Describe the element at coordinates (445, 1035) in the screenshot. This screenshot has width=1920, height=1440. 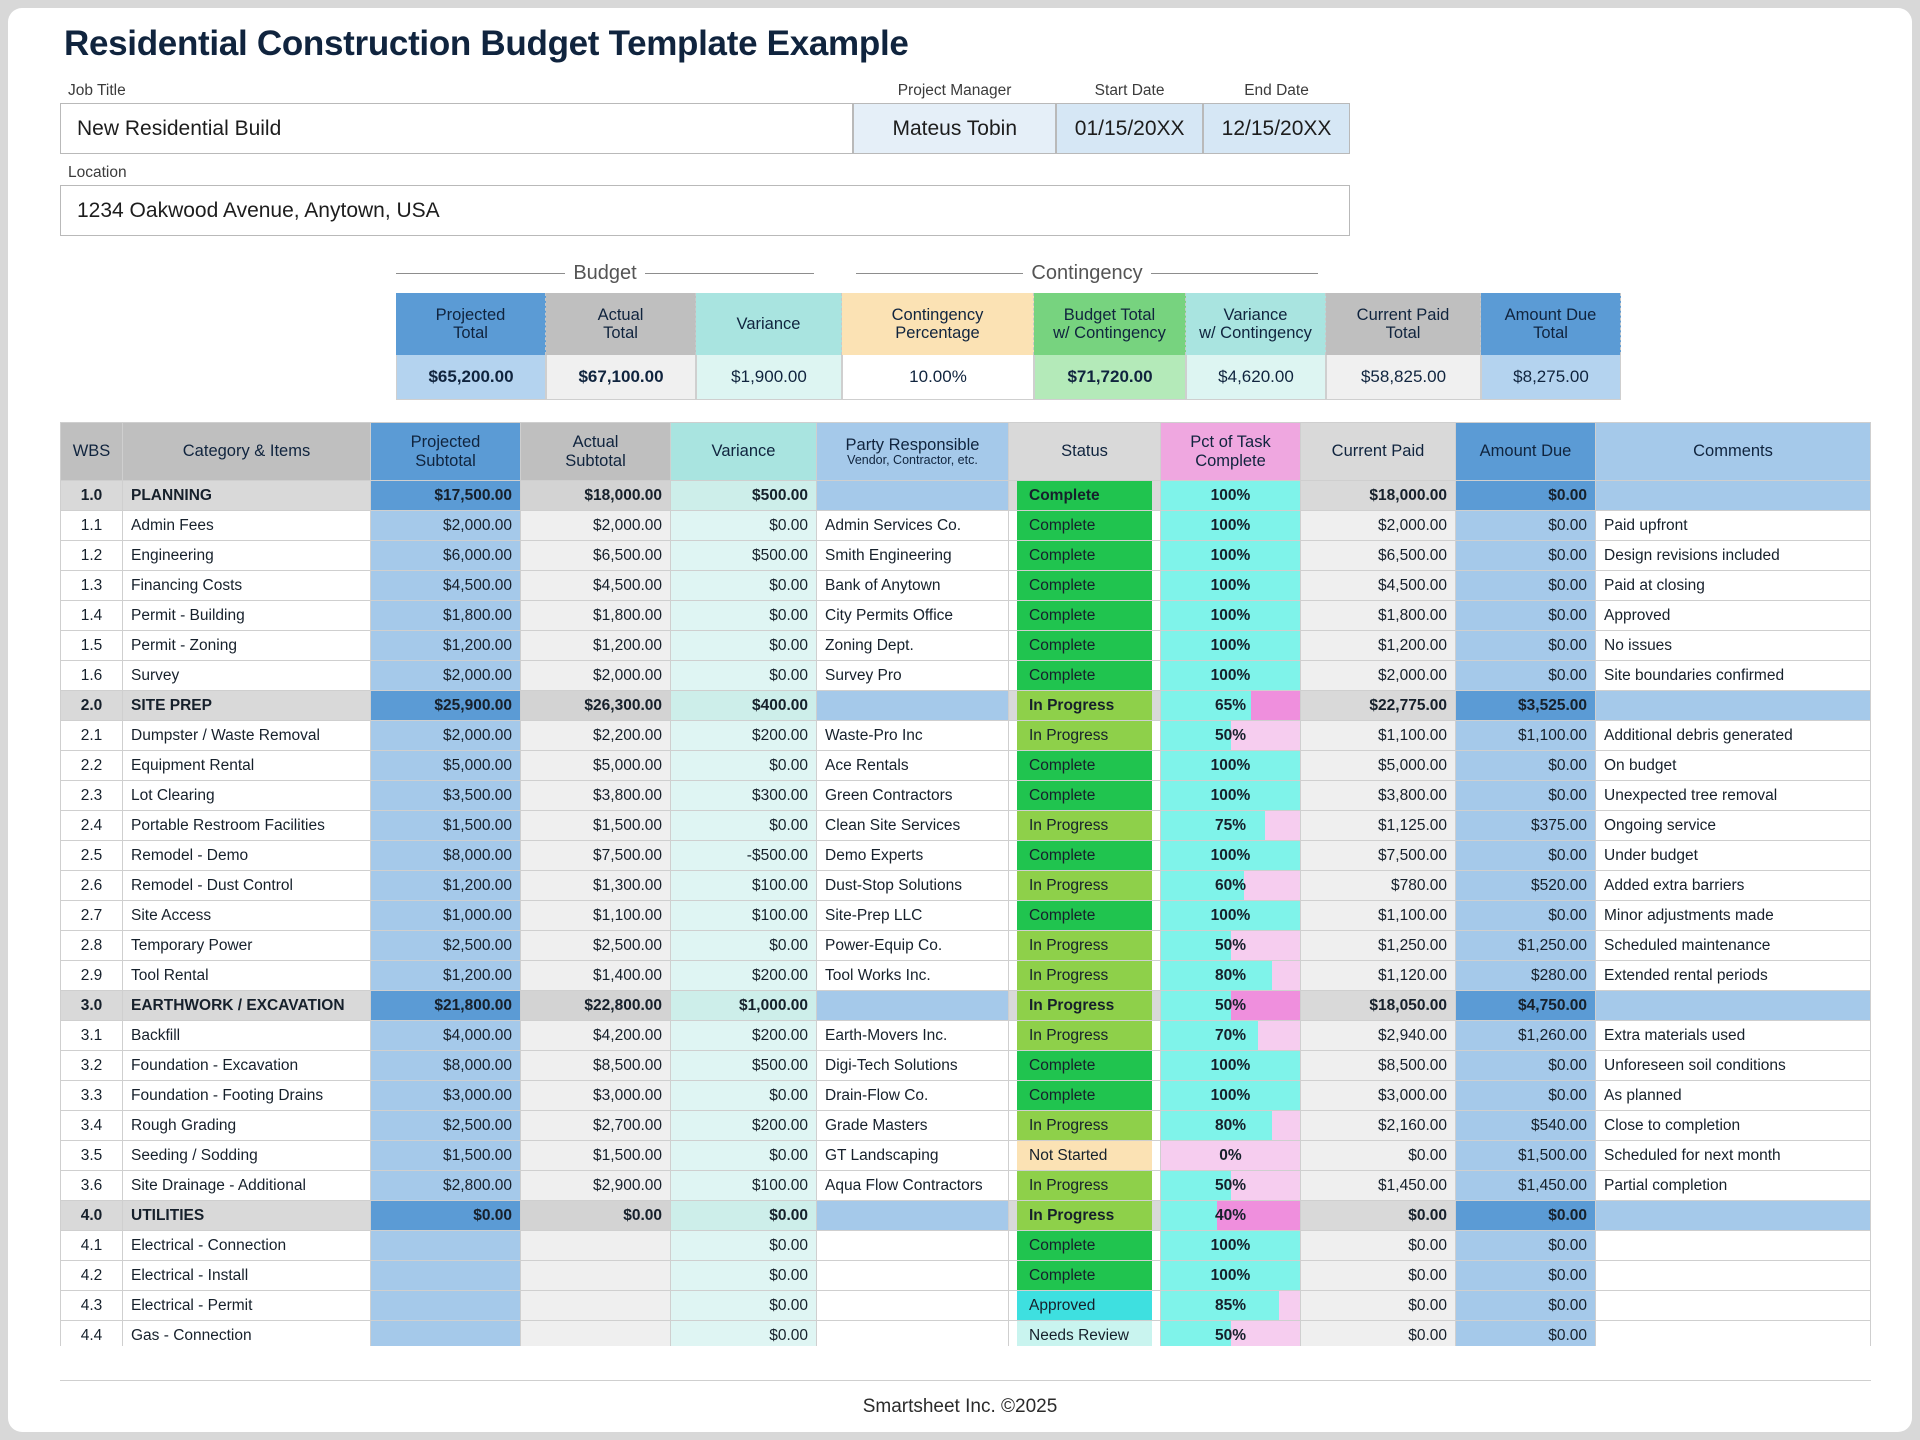
I see `cell-projected-subtotal: $4,000.00` at that location.